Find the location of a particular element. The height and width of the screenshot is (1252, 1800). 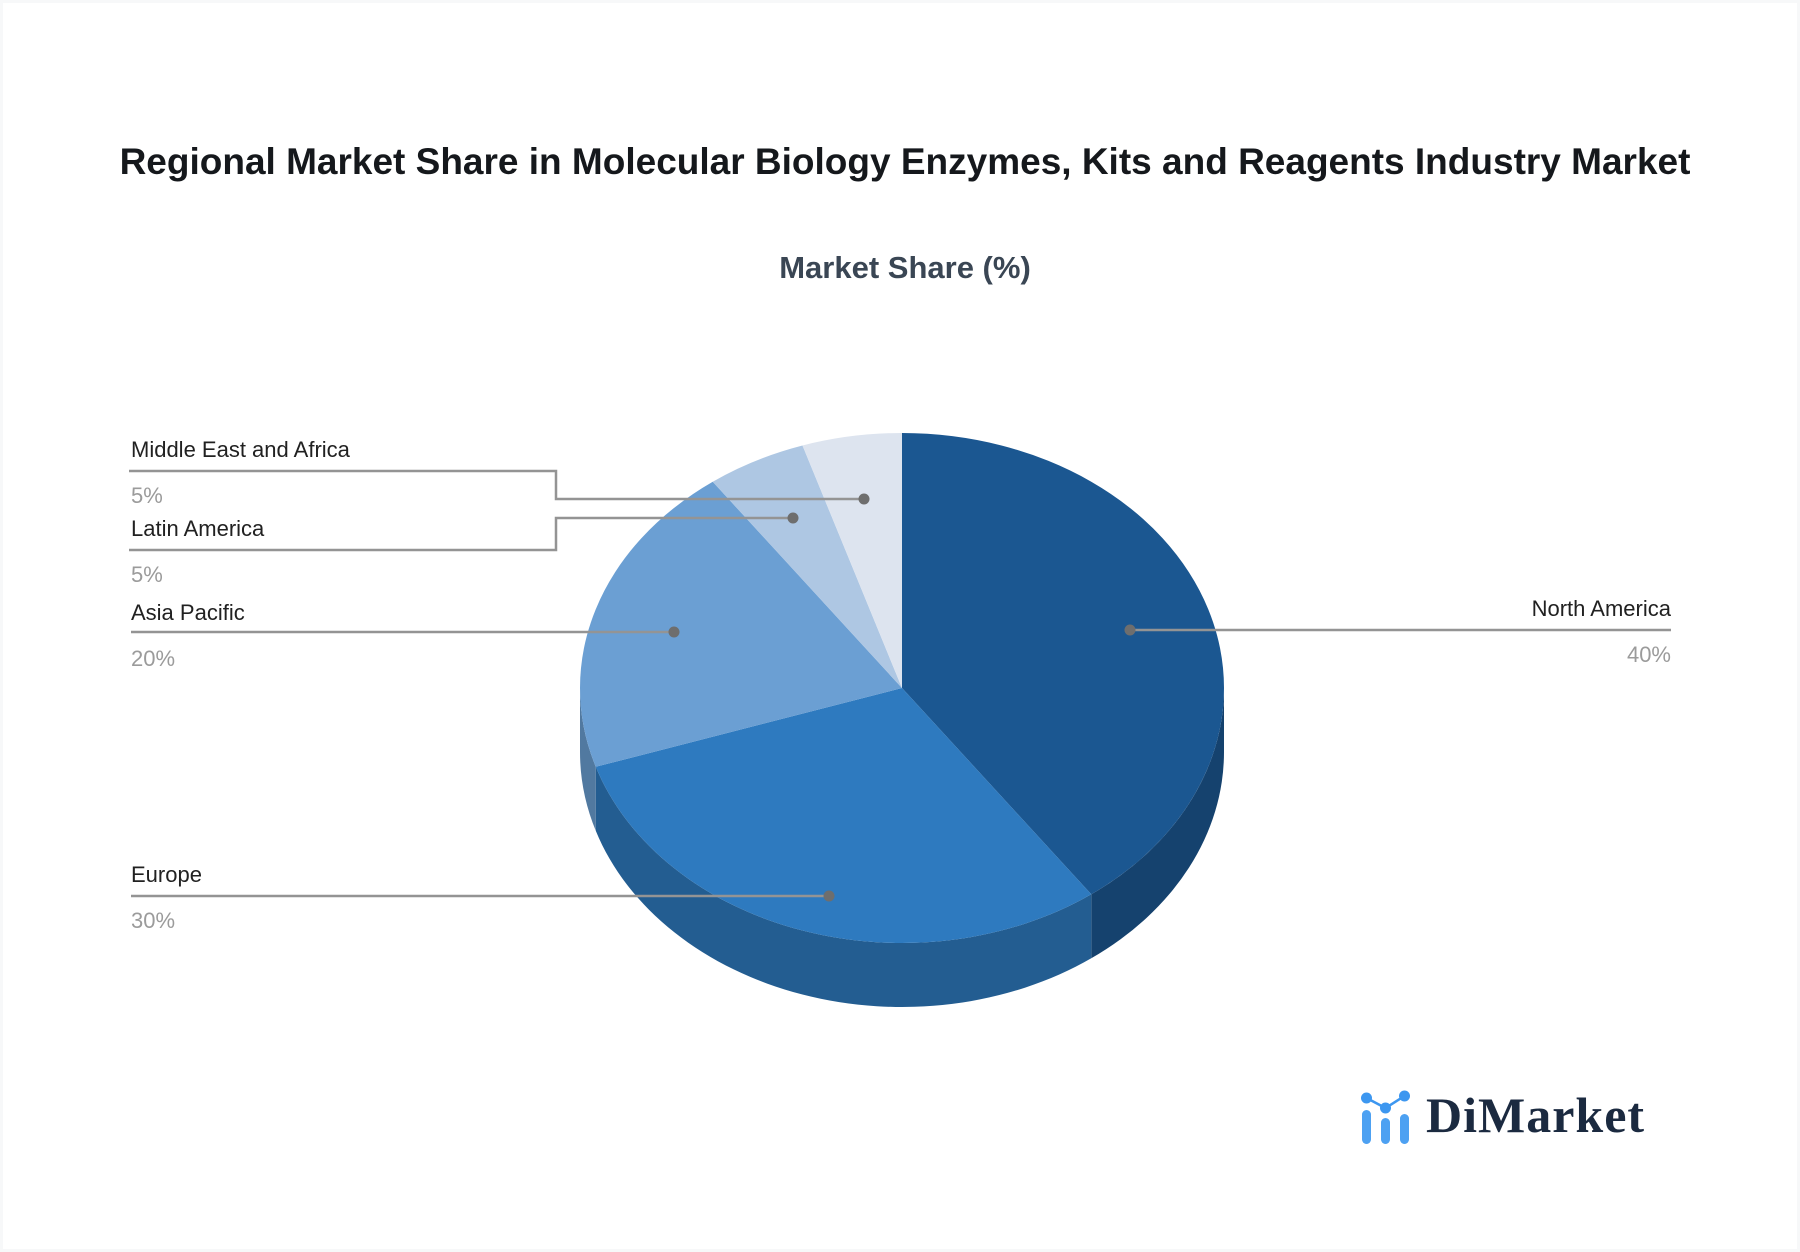

slice-asia-pacific is located at coordinates (741, 624).